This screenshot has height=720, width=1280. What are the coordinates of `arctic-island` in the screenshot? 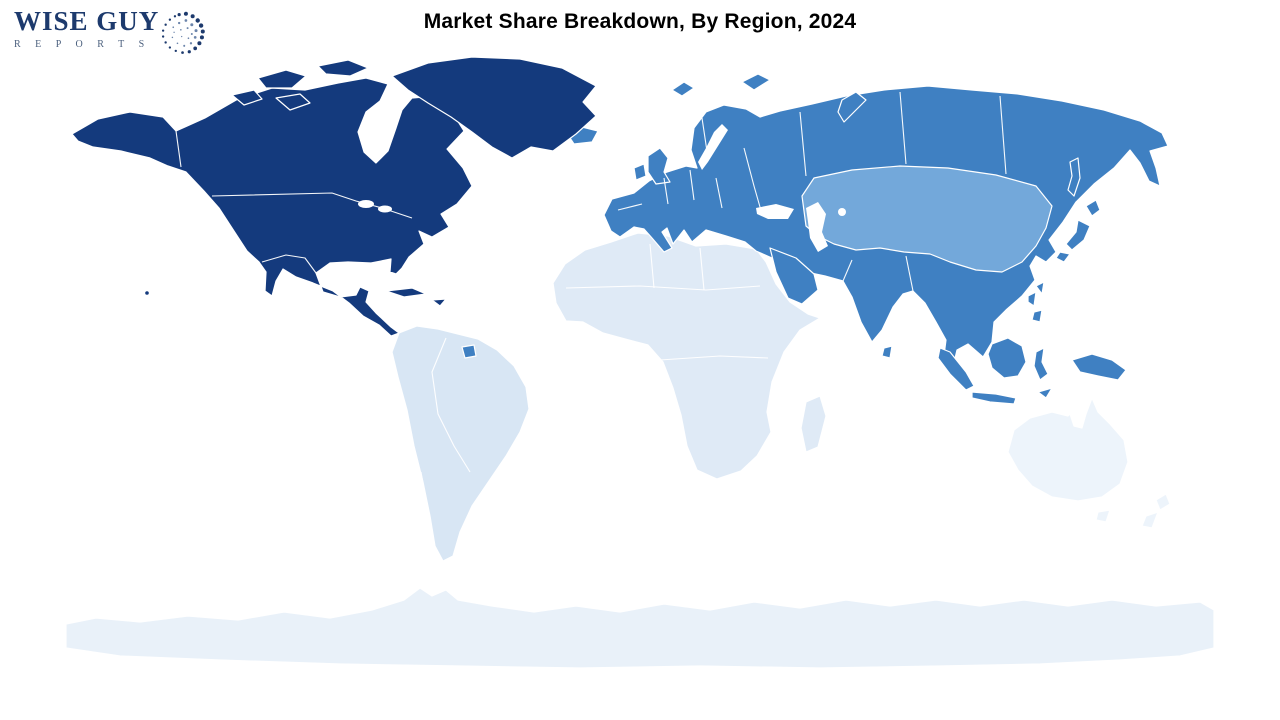 It's located at (683, 89).